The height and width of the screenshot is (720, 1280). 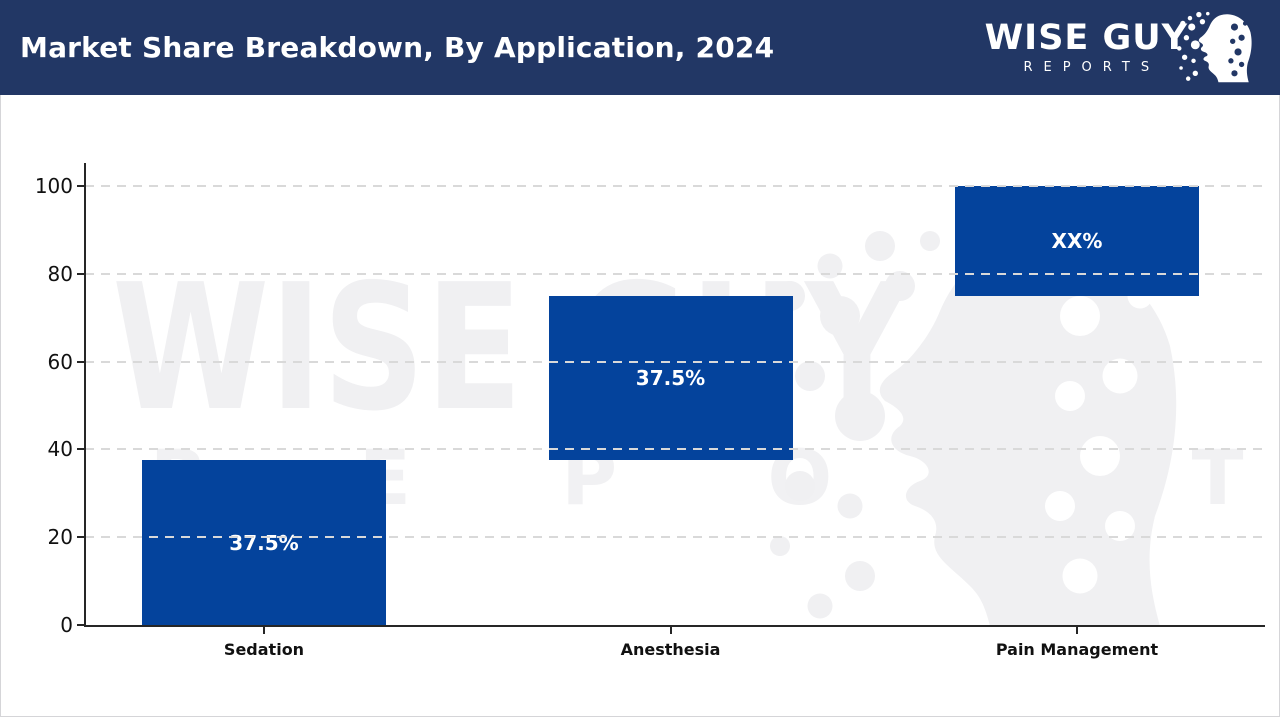 I want to click on y-tick-label-20: 20, so click(x=60, y=537).